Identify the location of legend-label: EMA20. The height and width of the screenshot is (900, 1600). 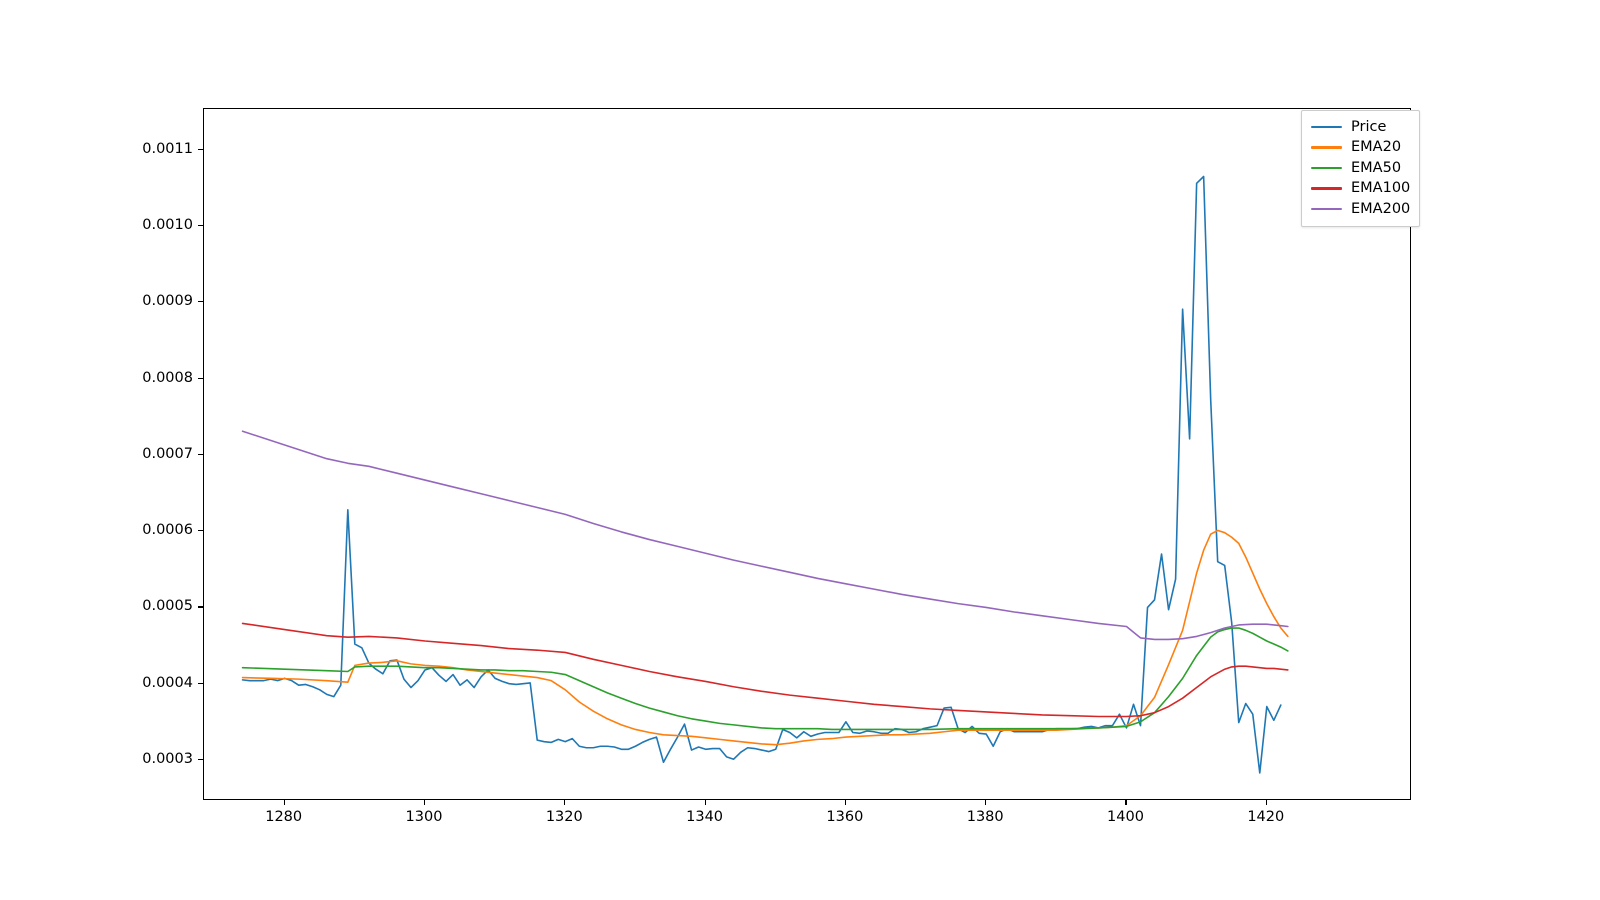
(1376, 147).